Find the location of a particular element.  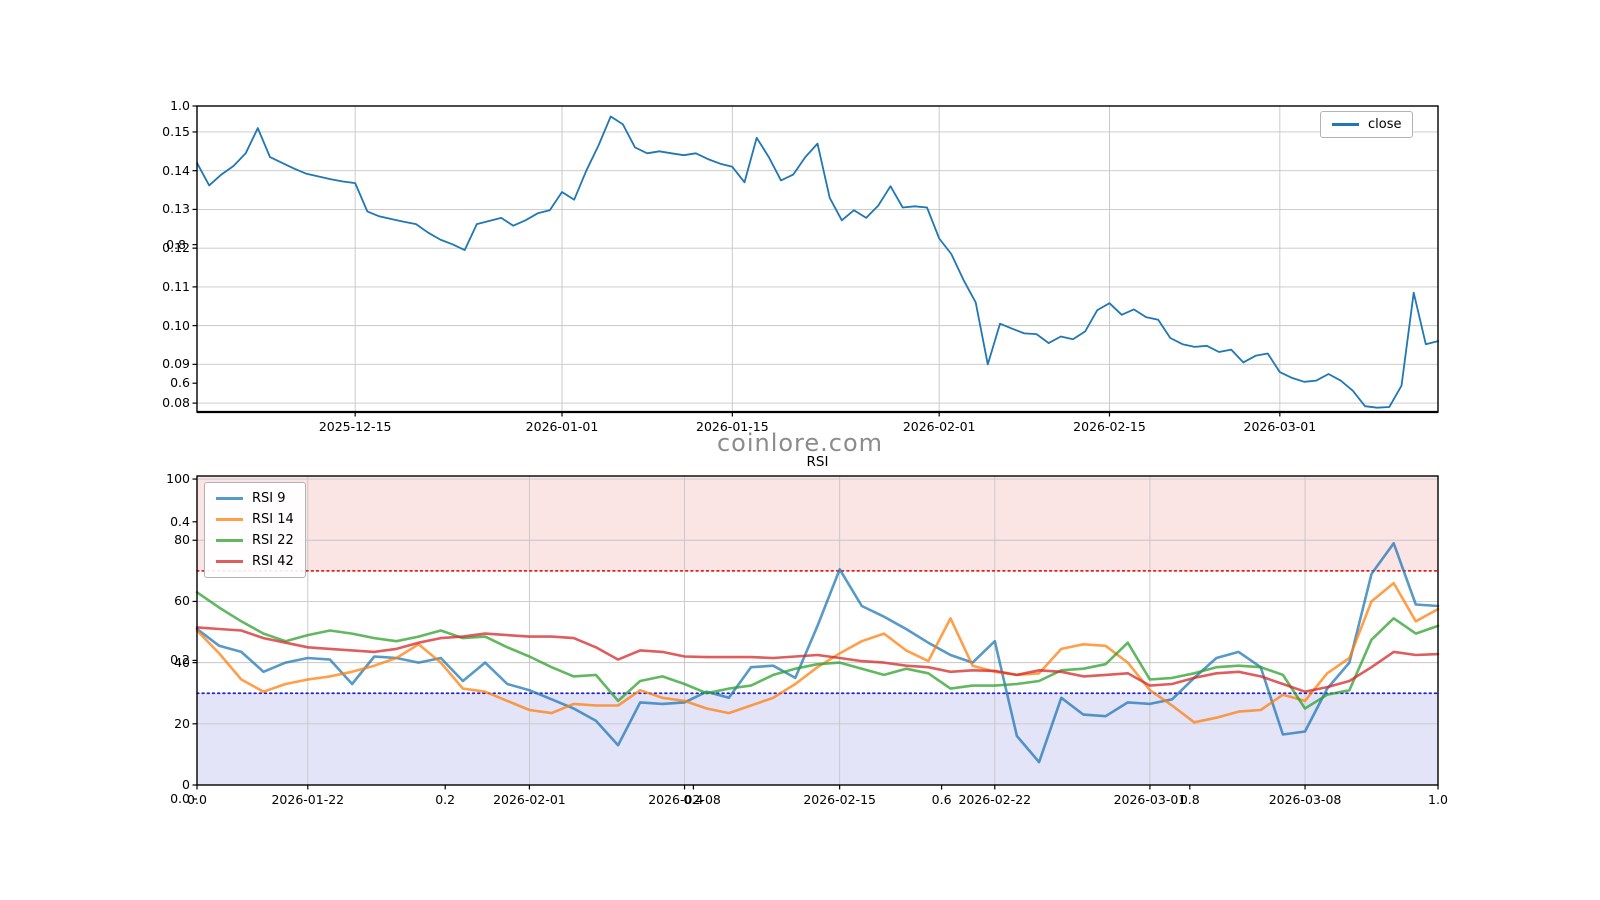

rsi42-legend-label: RSI 42 is located at coordinates (273, 561).